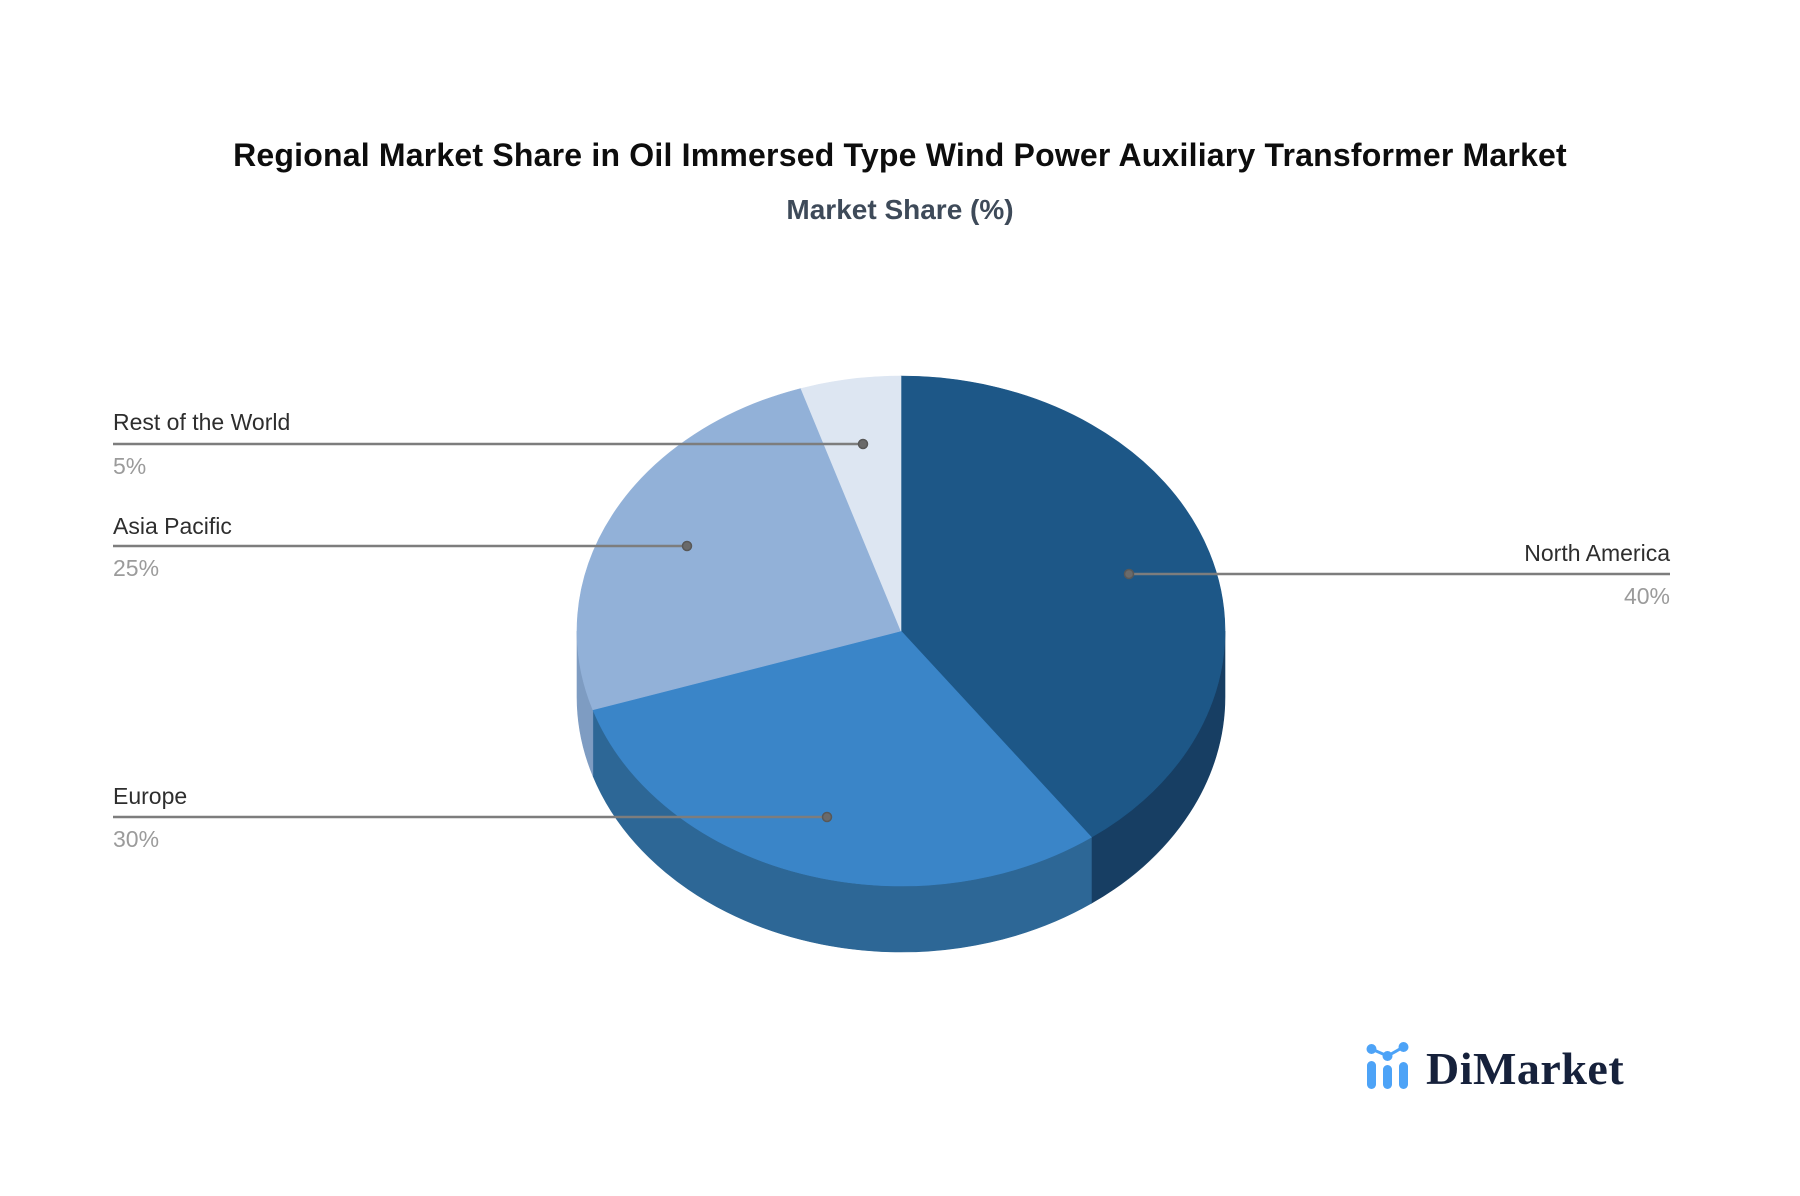 Image resolution: width=1800 pixels, height=1196 pixels. I want to click on callout-label-europe: Europe, so click(150, 796).